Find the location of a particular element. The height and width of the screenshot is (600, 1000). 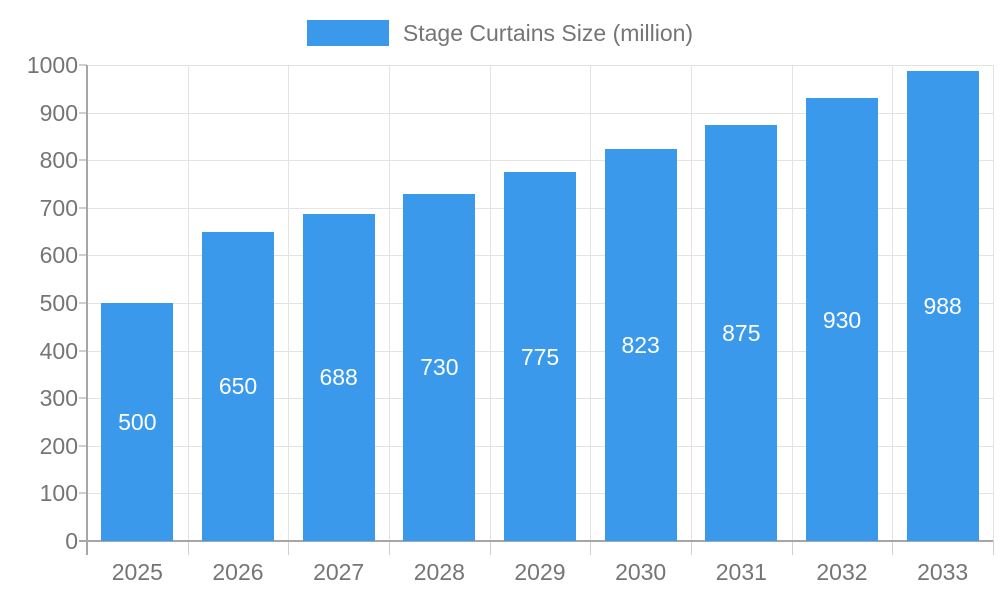

x-axis-tick-label: 2029 is located at coordinates (540, 572).